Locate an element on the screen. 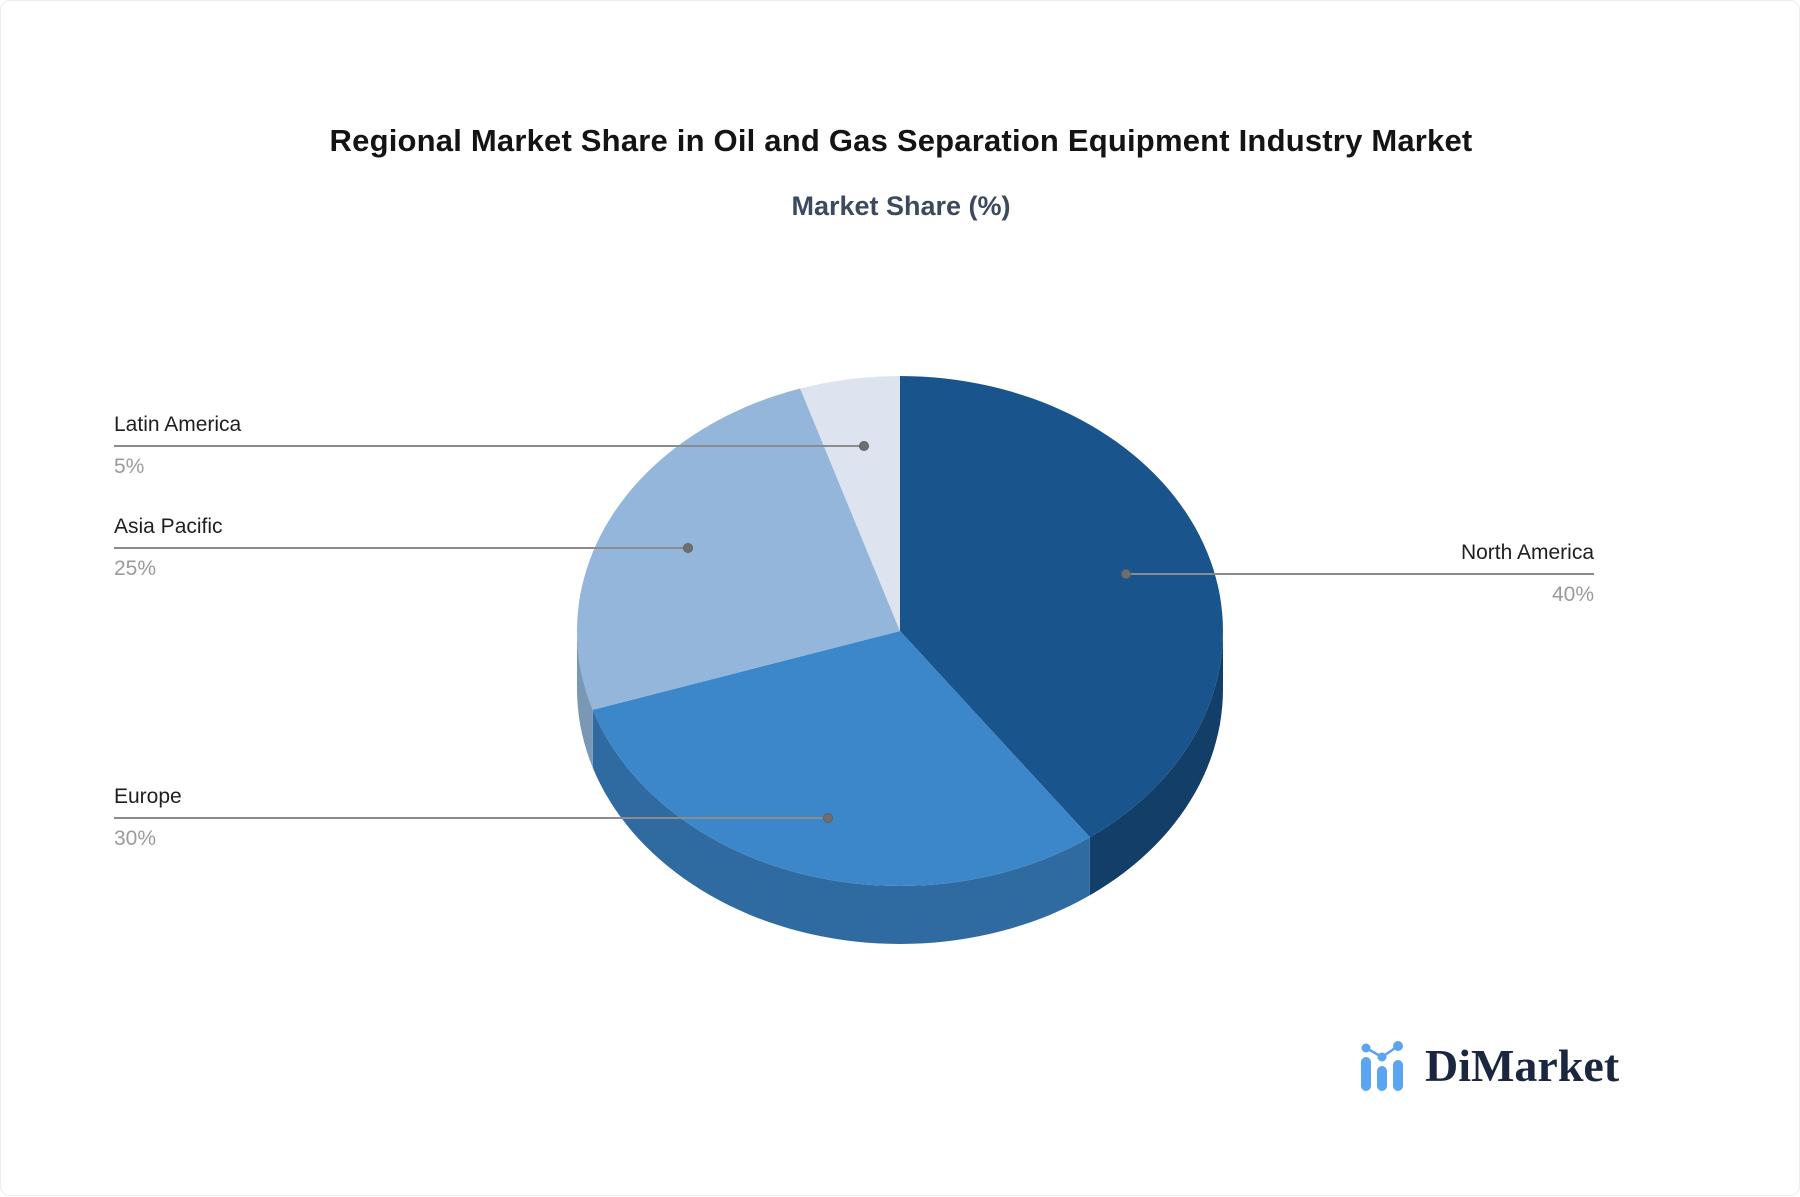  label-north-america: North America is located at coordinates (1527, 552).